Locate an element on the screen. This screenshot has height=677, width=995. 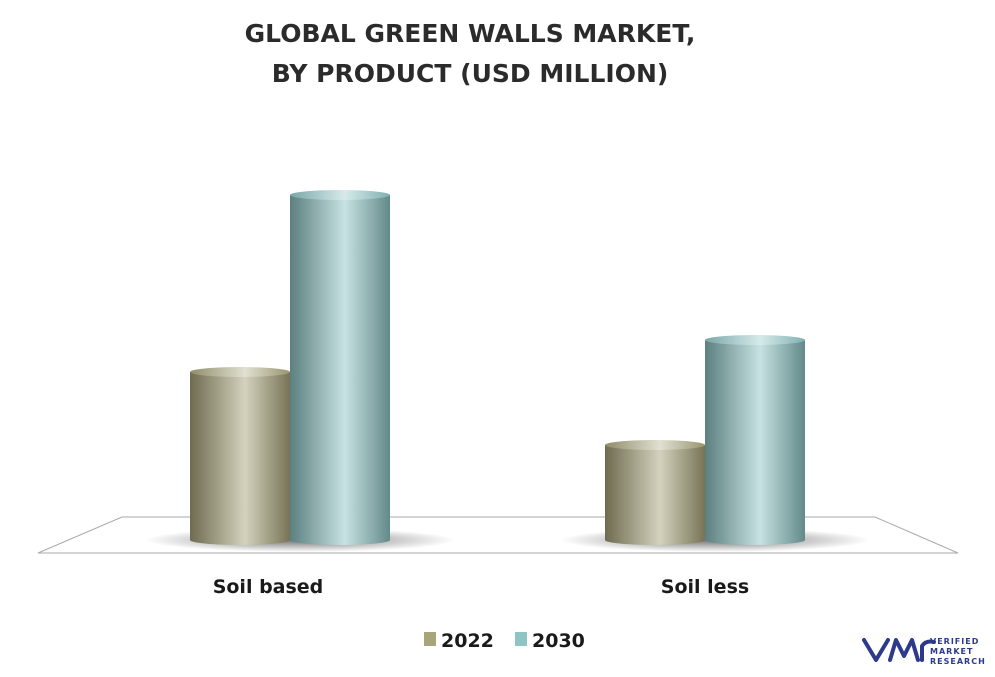
legend-label: 2030 is located at coordinates (558, 641).